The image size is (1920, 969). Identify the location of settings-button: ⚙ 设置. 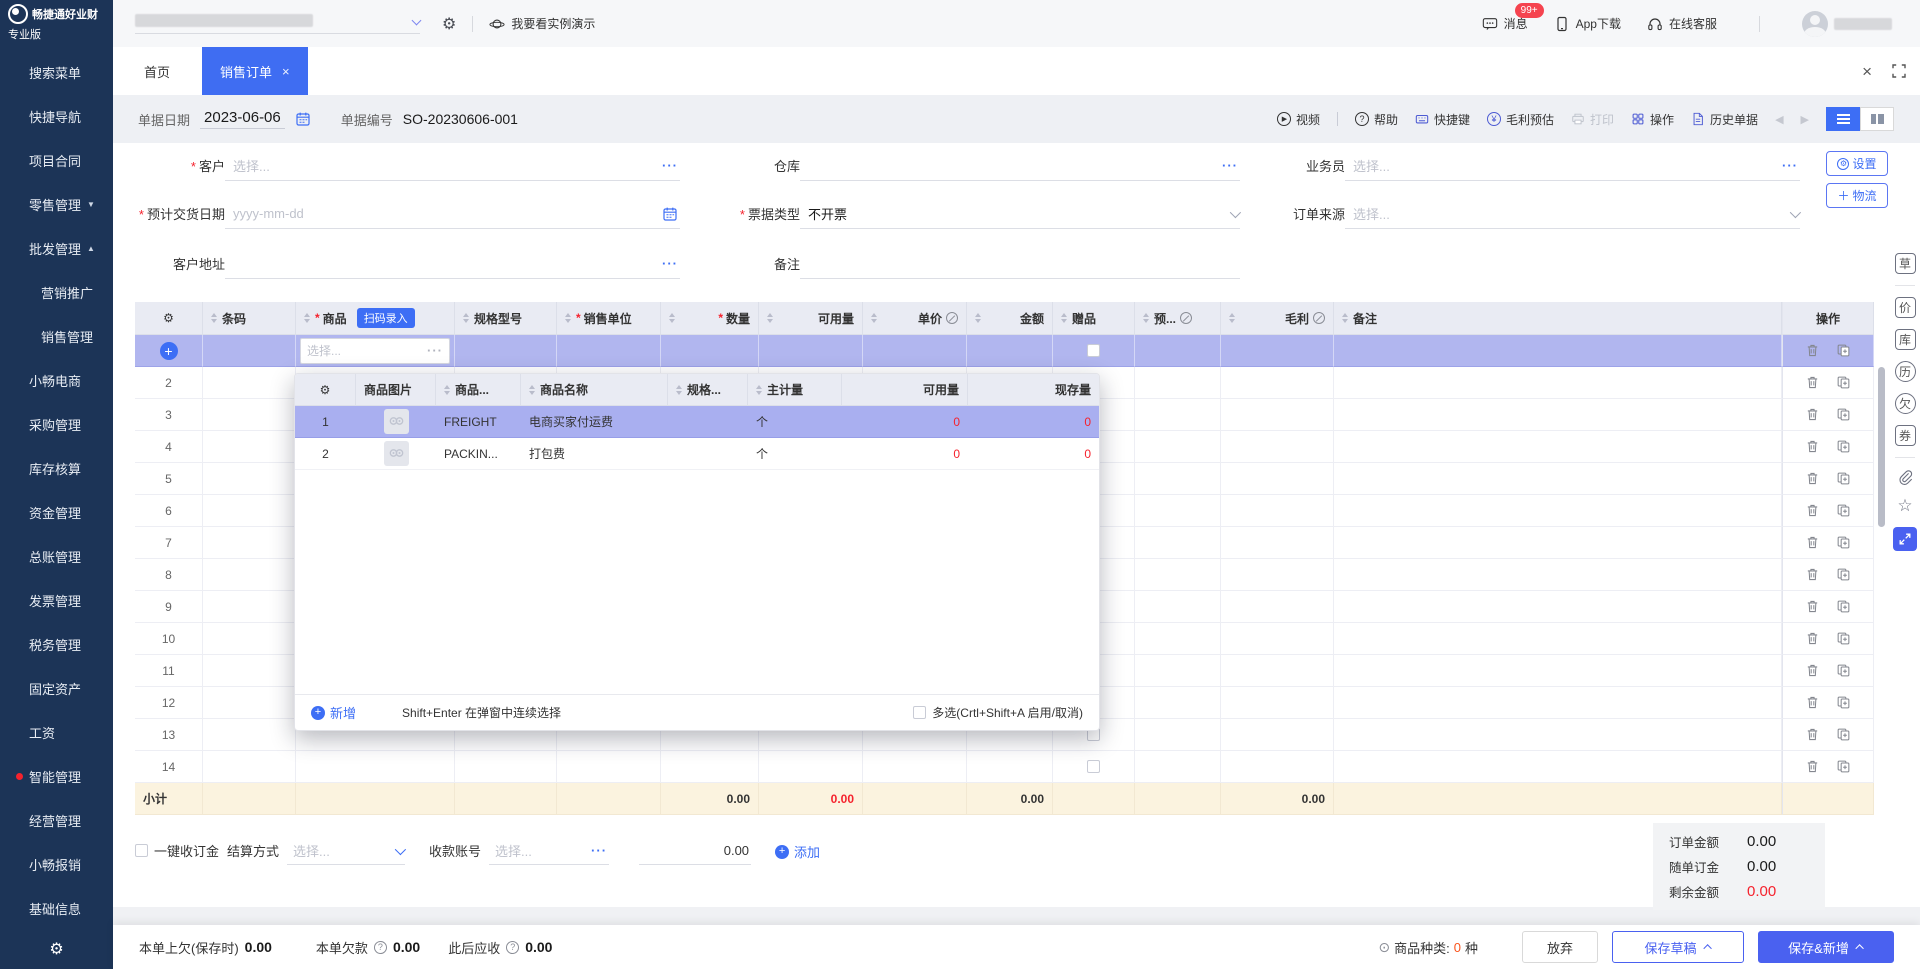
(1857, 163).